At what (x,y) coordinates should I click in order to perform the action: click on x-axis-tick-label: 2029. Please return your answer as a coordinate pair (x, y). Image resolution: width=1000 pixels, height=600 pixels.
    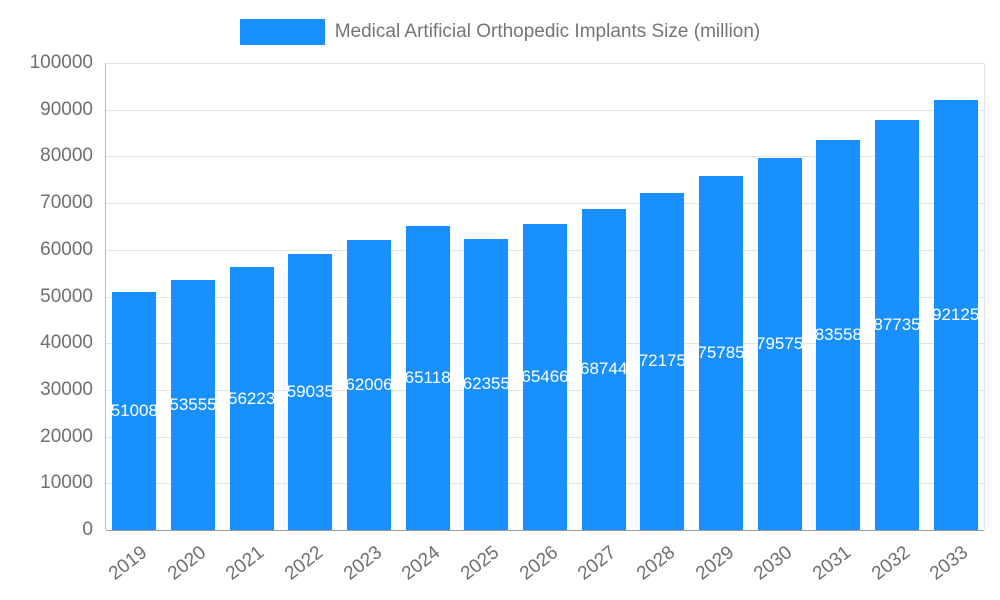
    Looking at the image, I should click on (714, 563).